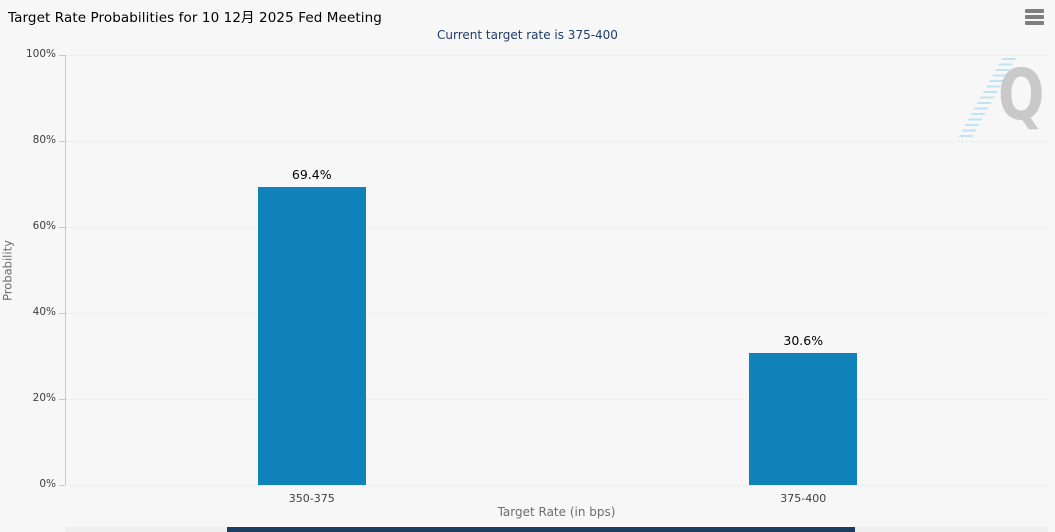  What do you see at coordinates (803, 341) in the screenshot?
I see `bar-value-label: 30.6%` at bounding box center [803, 341].